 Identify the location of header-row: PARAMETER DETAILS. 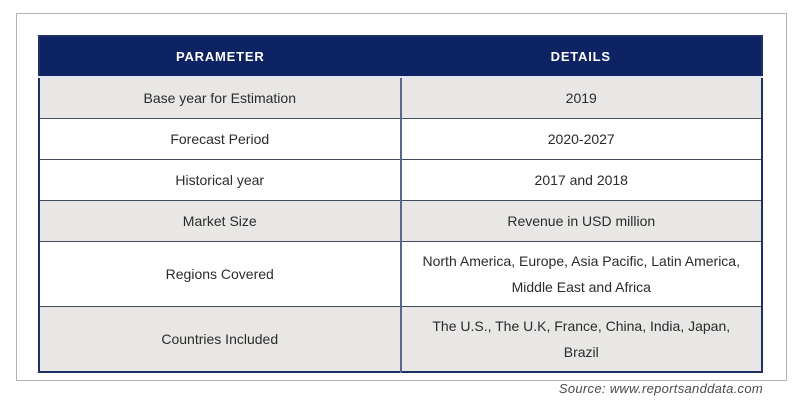
(400, 57).